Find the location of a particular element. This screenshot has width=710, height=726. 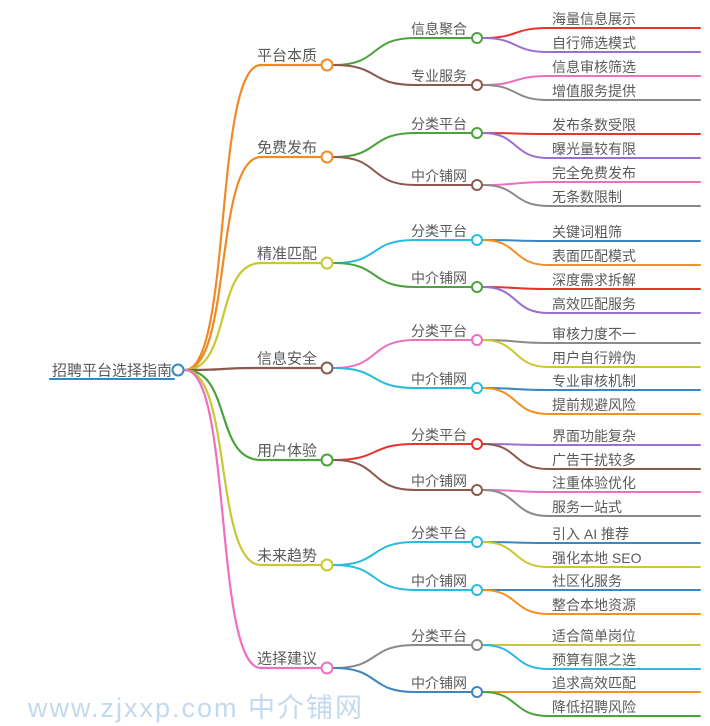

leaf-label-6-0-1: 预算有限之选 is located at coordinates (594, 660).